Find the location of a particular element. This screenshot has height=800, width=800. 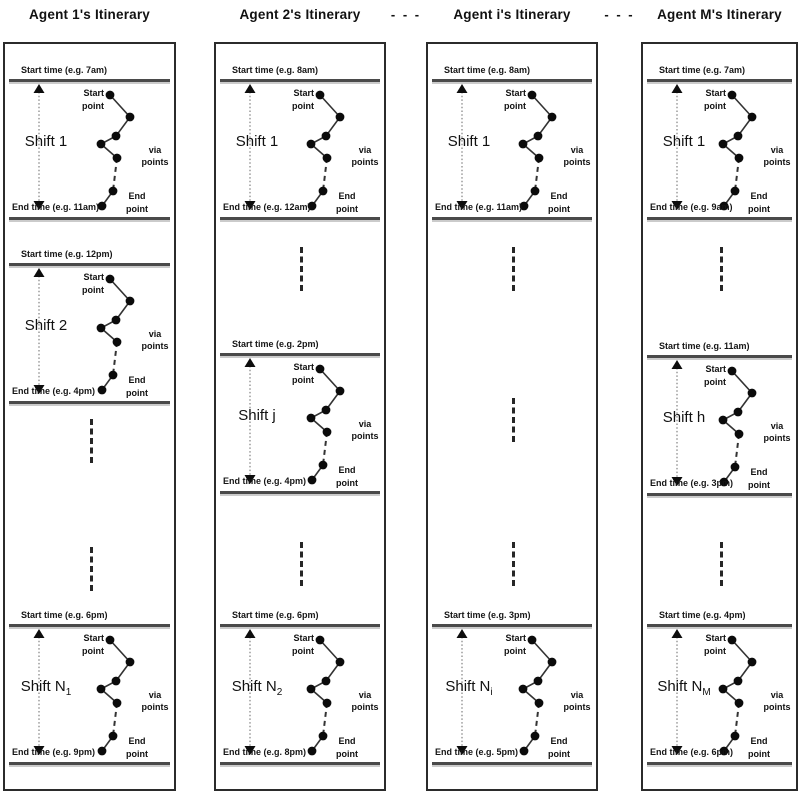

ellipsis-dashes: - - - is located at coordinates (406, 14).